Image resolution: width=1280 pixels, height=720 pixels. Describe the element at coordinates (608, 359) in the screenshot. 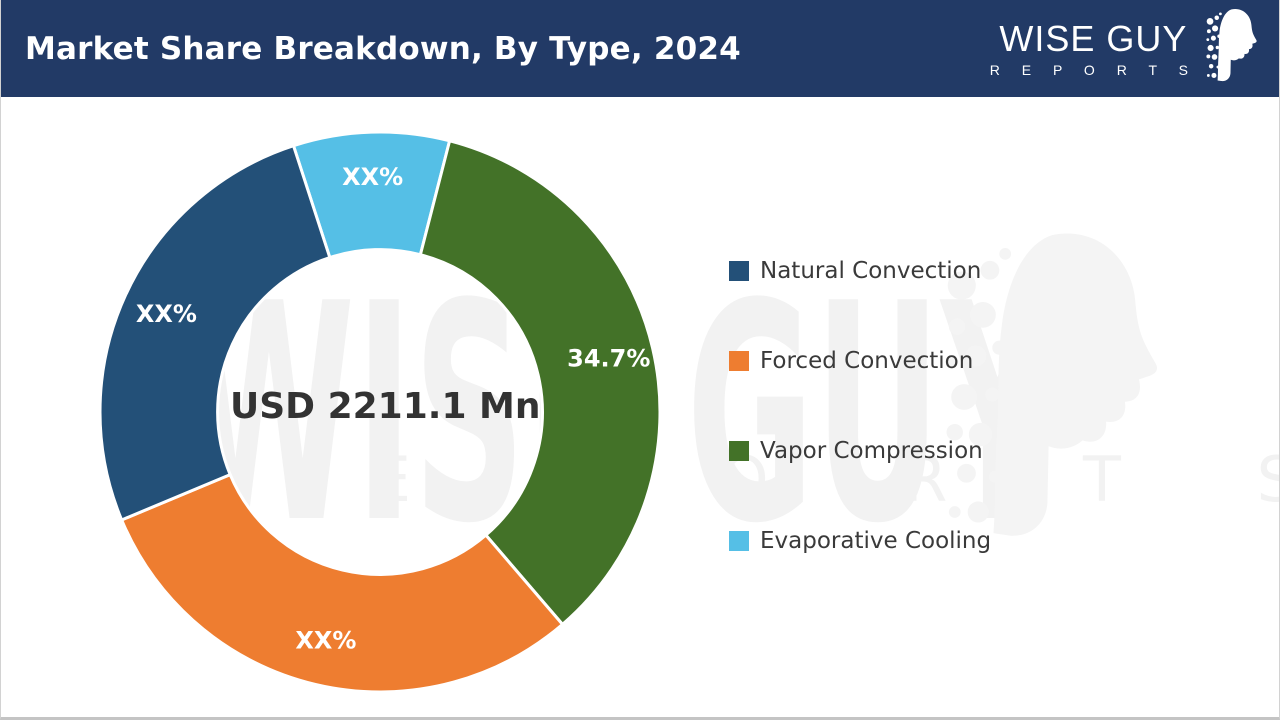

I see `segment-value-label: 34.7%` at that location.